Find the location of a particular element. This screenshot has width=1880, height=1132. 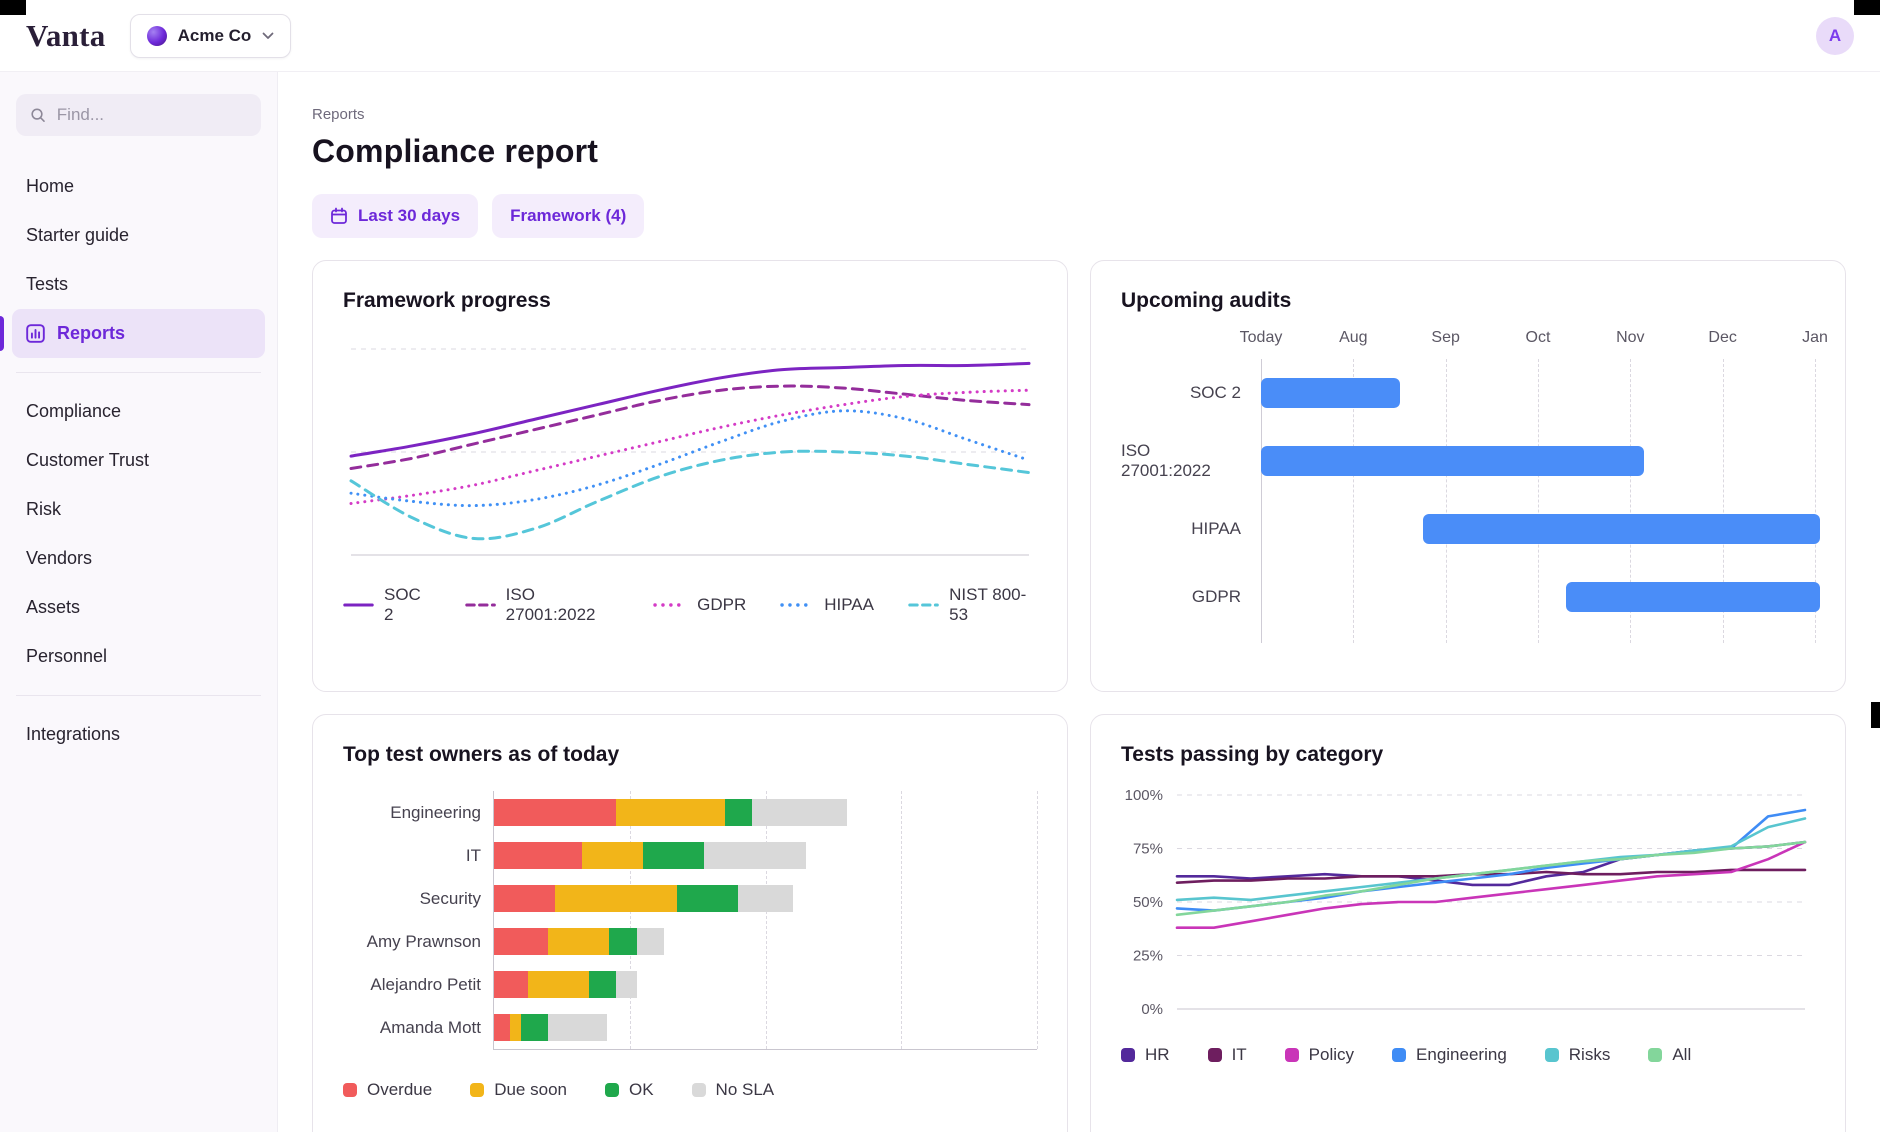

tests-passing-svg: 100% 75% 50% 25% 0% is located at coordinates (1466, 902).